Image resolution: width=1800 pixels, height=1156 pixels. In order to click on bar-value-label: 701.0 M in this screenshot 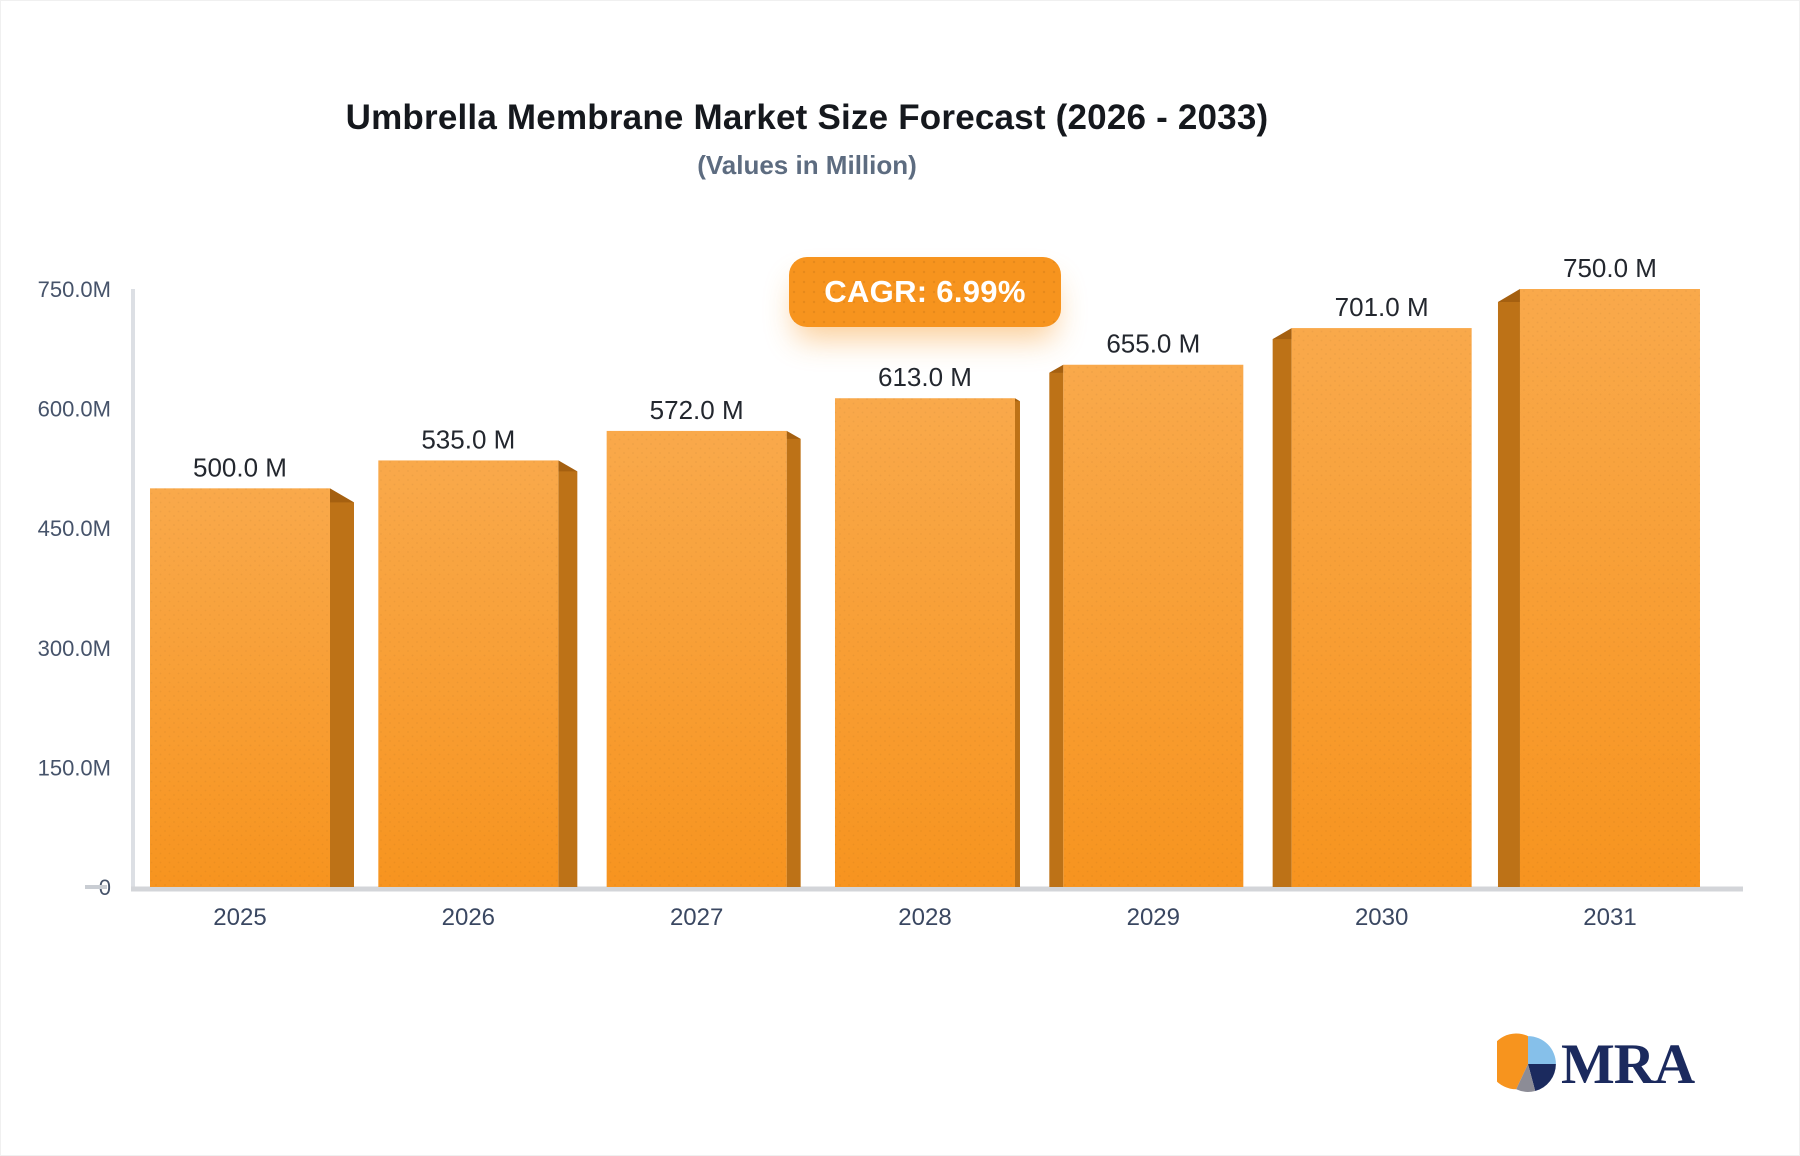, I will do `click(1382, 307)`.